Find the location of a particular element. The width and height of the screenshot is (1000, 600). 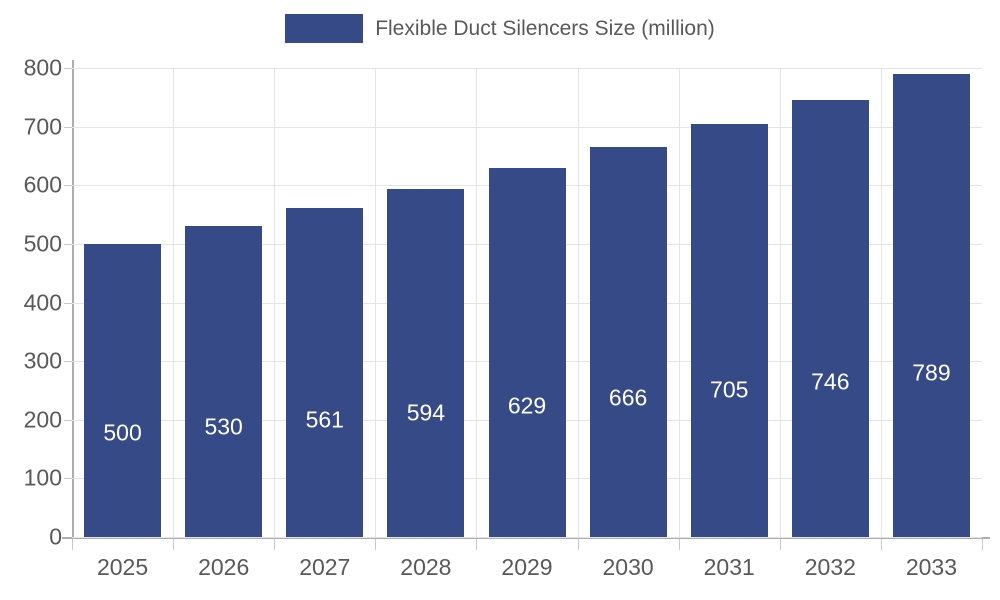

y-axis-ticks: 0 100 200 300 400 500 600 700 800 is located at coordinates (36, 300).